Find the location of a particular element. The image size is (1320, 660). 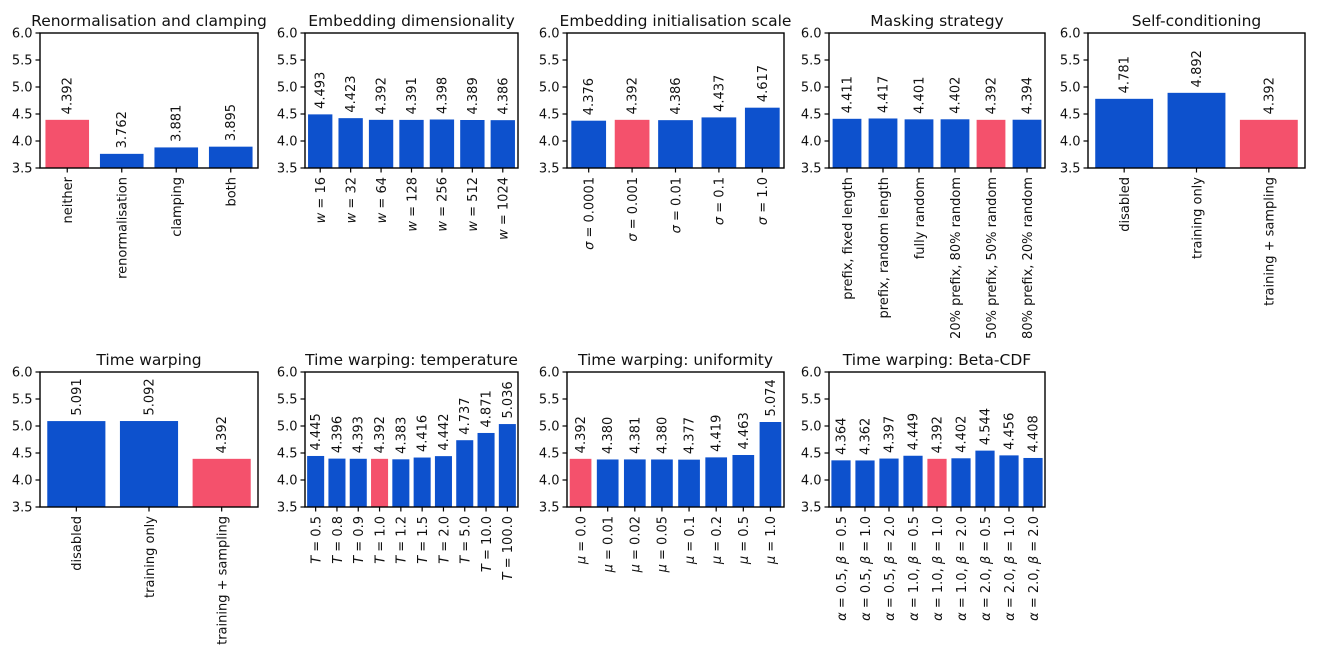

bar-fully-random is located at coordinates (919, 143).